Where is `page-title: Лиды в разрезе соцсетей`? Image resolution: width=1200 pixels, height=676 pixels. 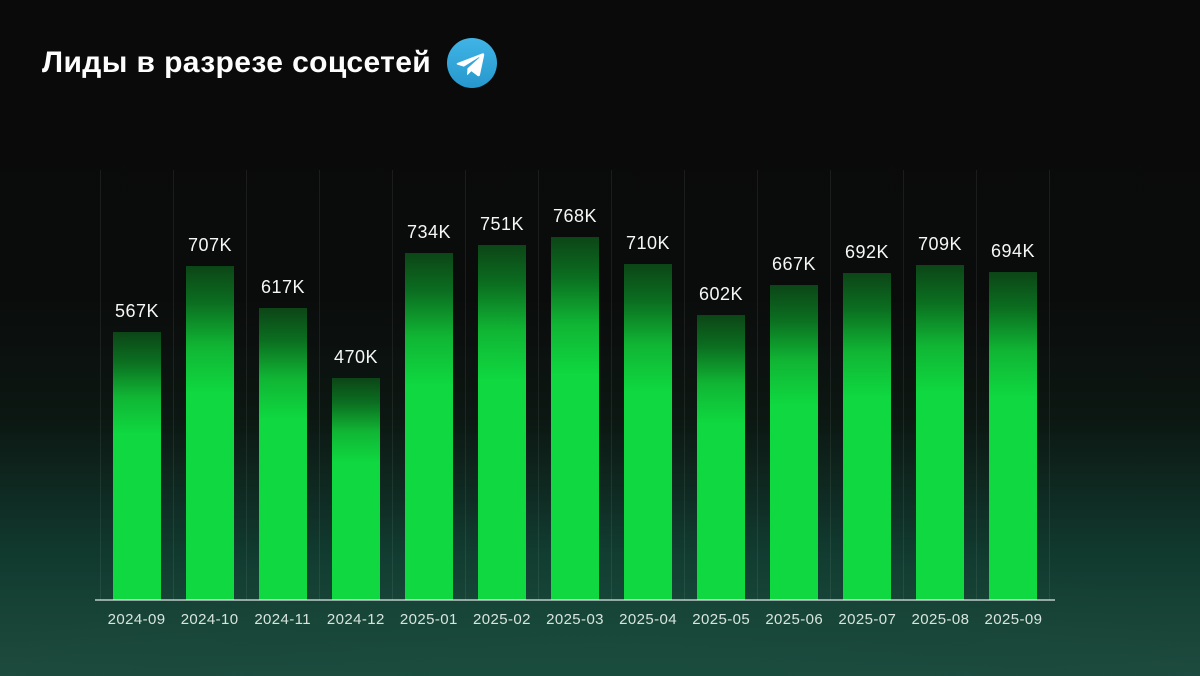
page-title: Лиды в разрезе соцсетей is located at coordinates (237, 62).